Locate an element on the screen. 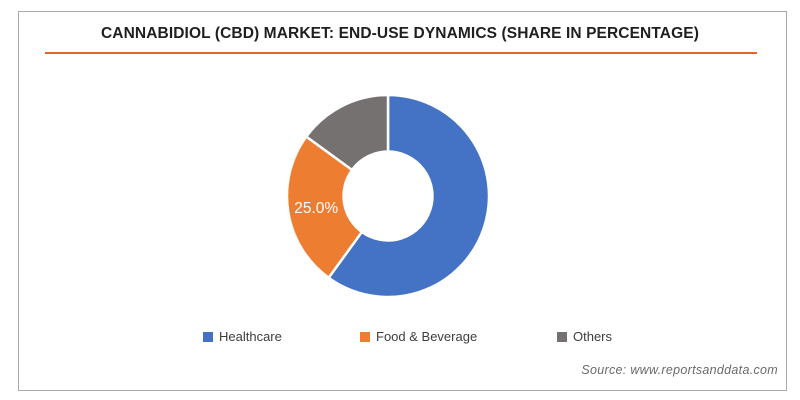 The width and height of the screenshot is (800, 400). legend-swatch-others is located at coordinates (562, 336).